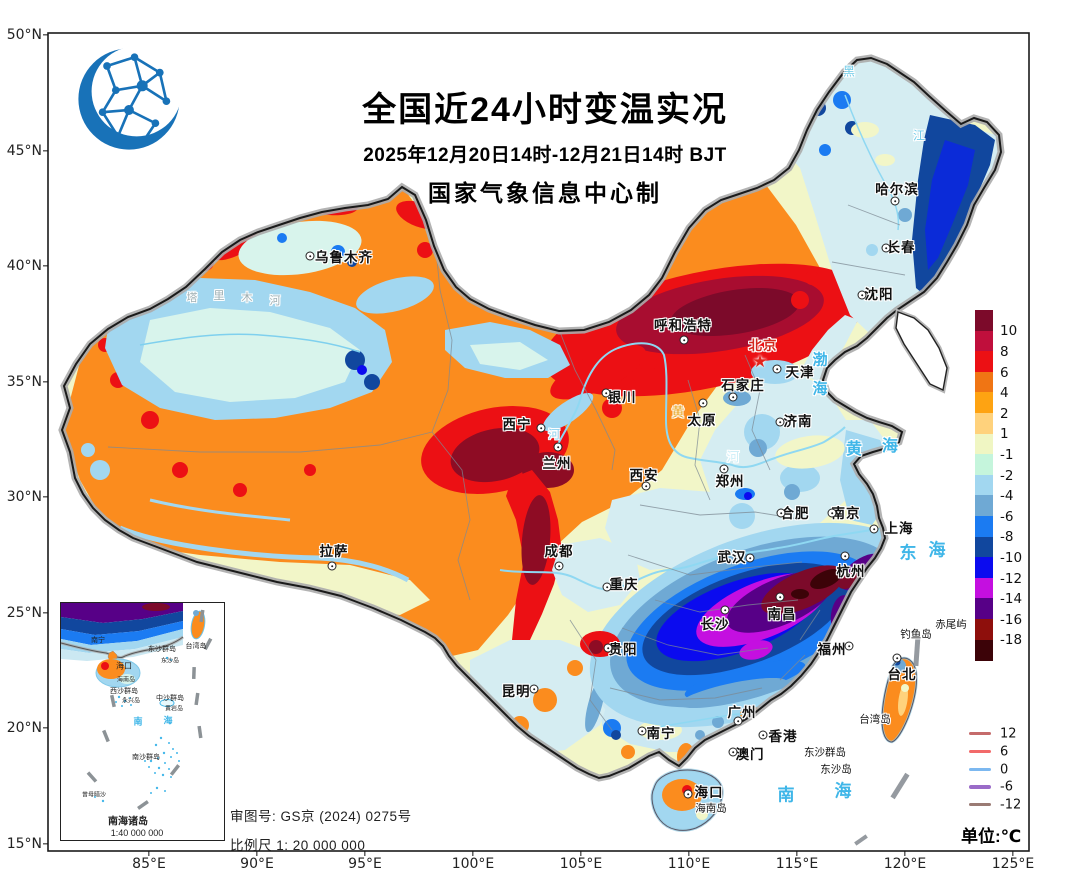 This screenshot has width=1080, height=880. Describe the element at coordinates (1007, 496) in the screenshot. I see `colorbar-tick-label: -4` at that location.